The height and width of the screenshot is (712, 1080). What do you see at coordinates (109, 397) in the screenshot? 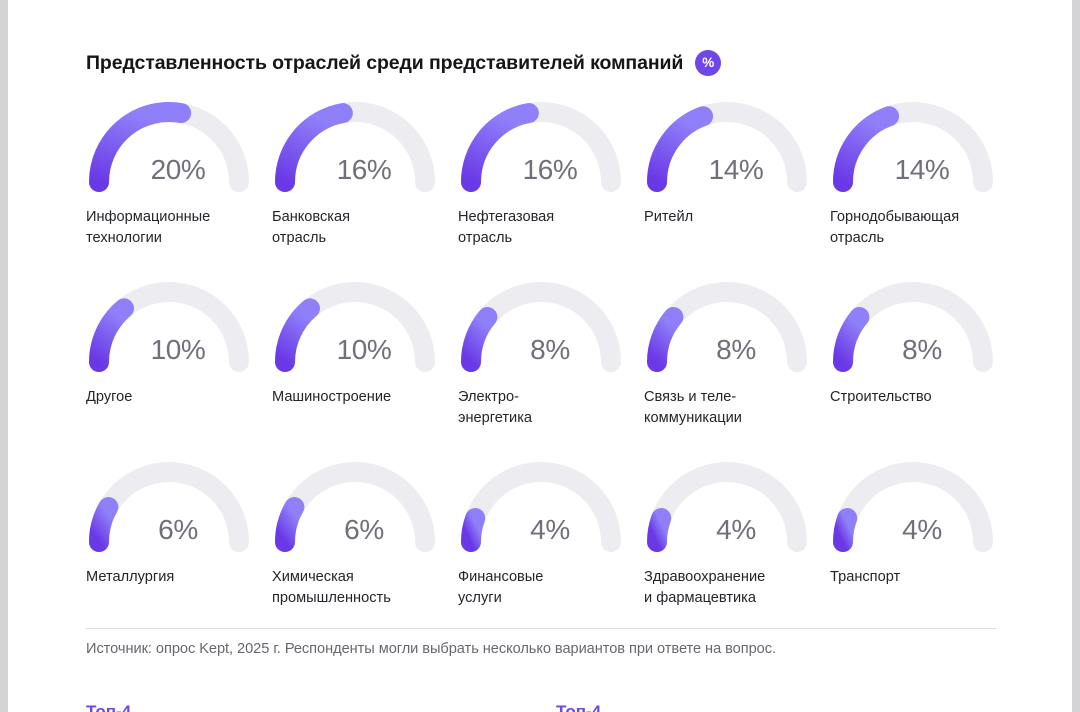
I see `gauge-category-label: Другое` at bounding box center [109, 397].